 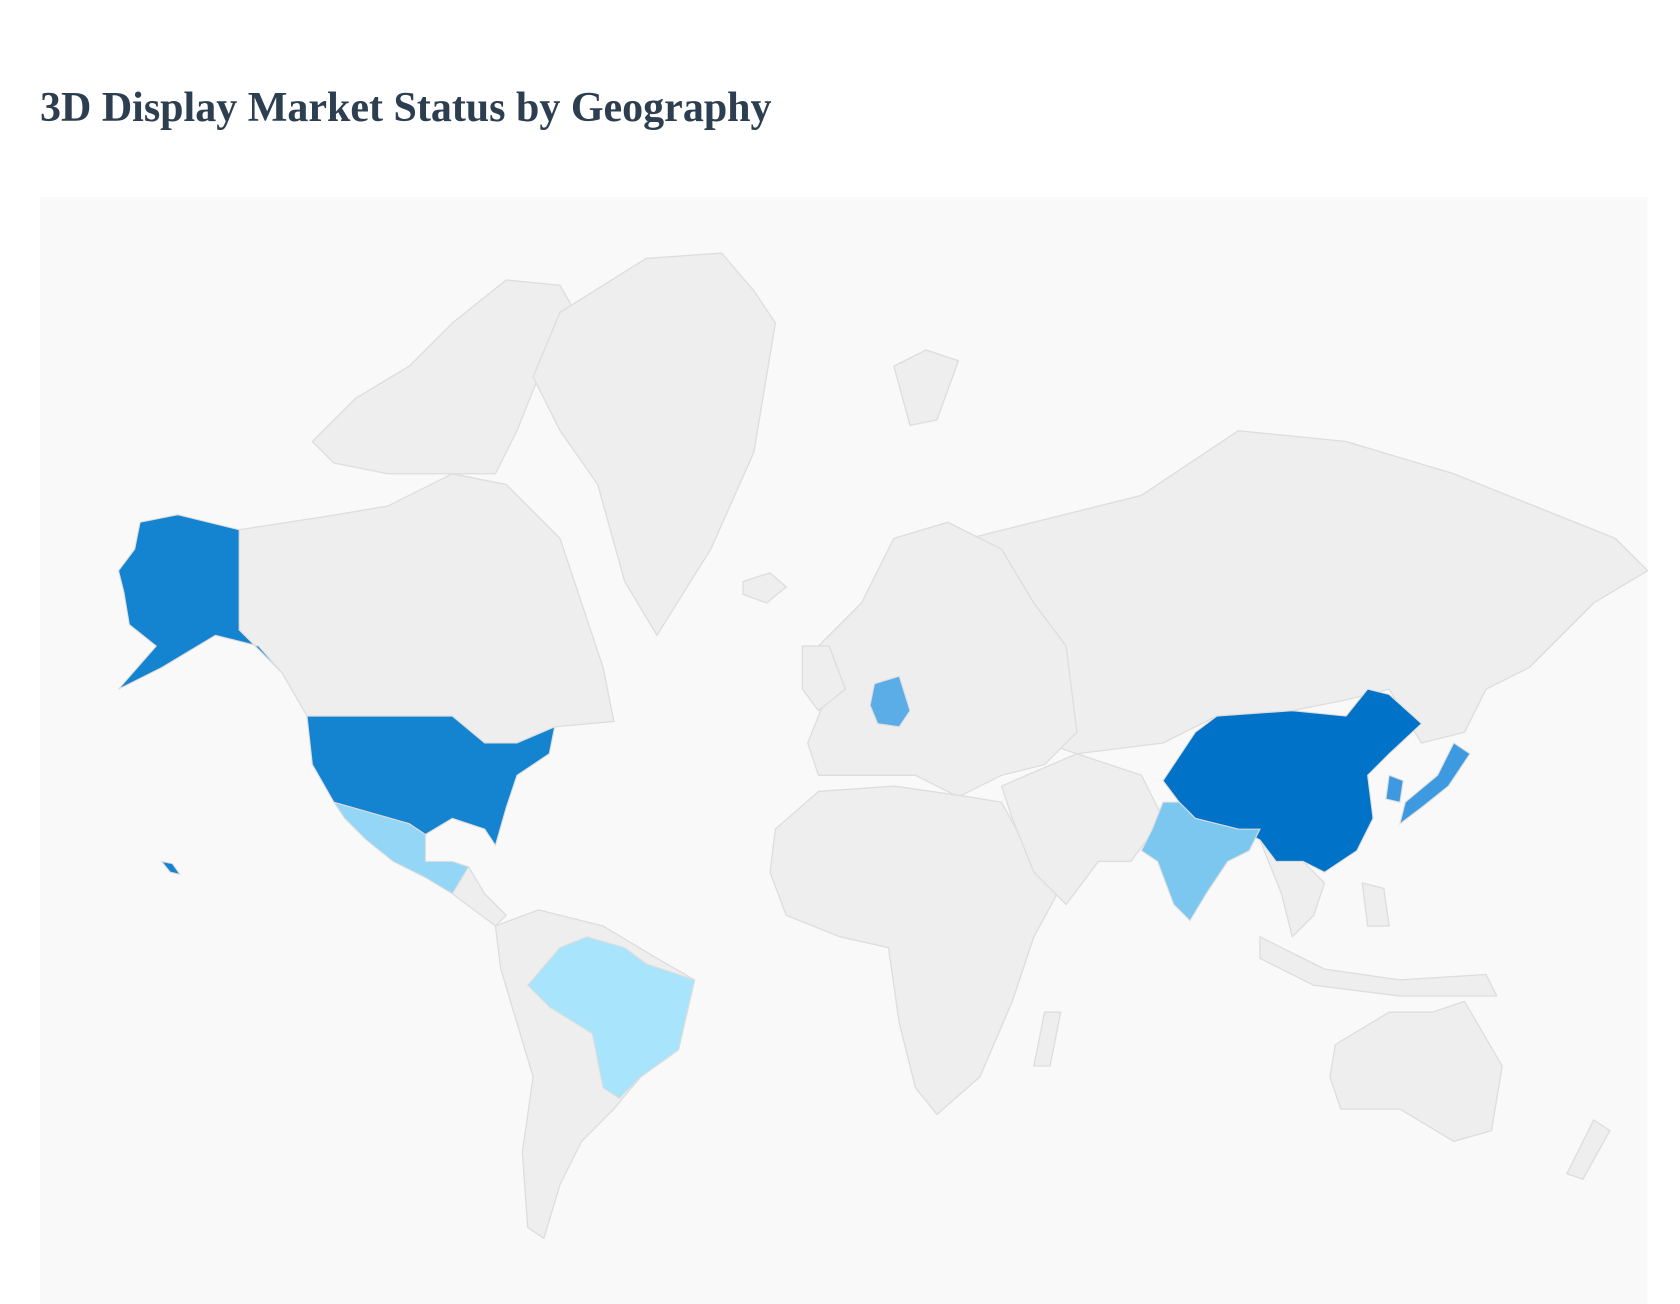 I want to click on united-states-alaska, so click(x=200, y=602).